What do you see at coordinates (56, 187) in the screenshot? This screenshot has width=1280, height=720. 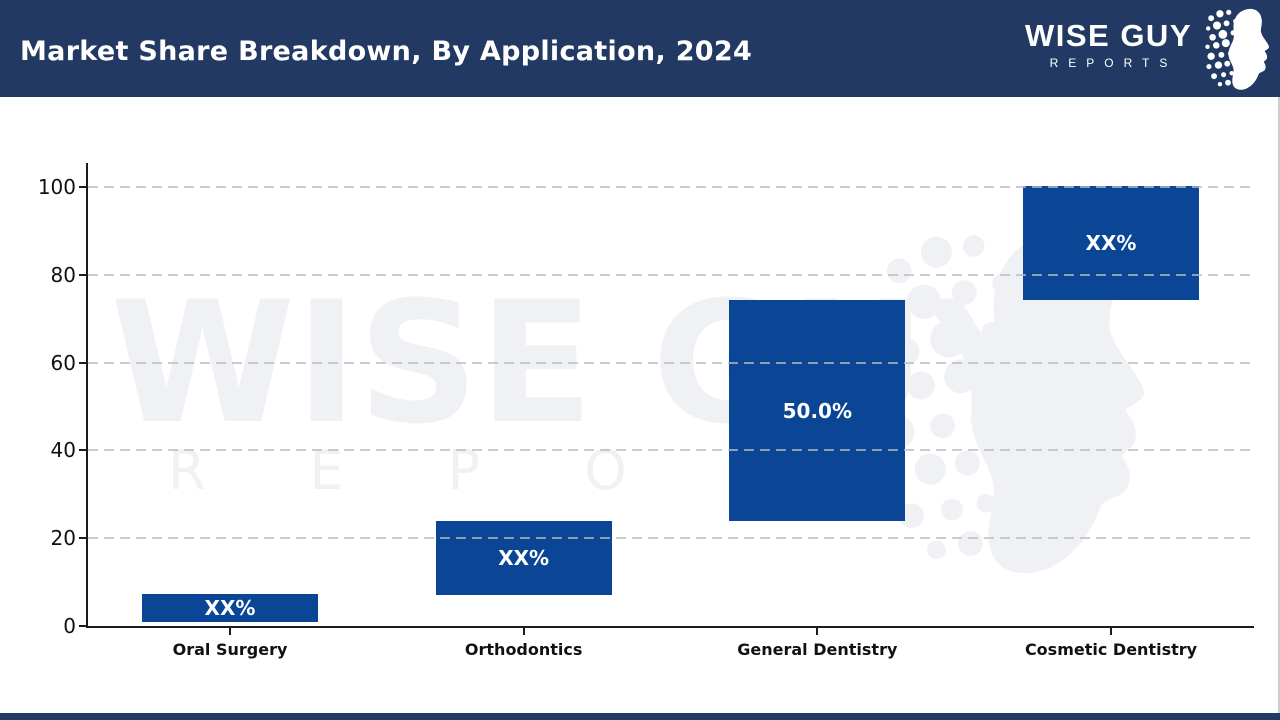 I see `y-tick-label-100: 100` at bounding box center [56, 187].